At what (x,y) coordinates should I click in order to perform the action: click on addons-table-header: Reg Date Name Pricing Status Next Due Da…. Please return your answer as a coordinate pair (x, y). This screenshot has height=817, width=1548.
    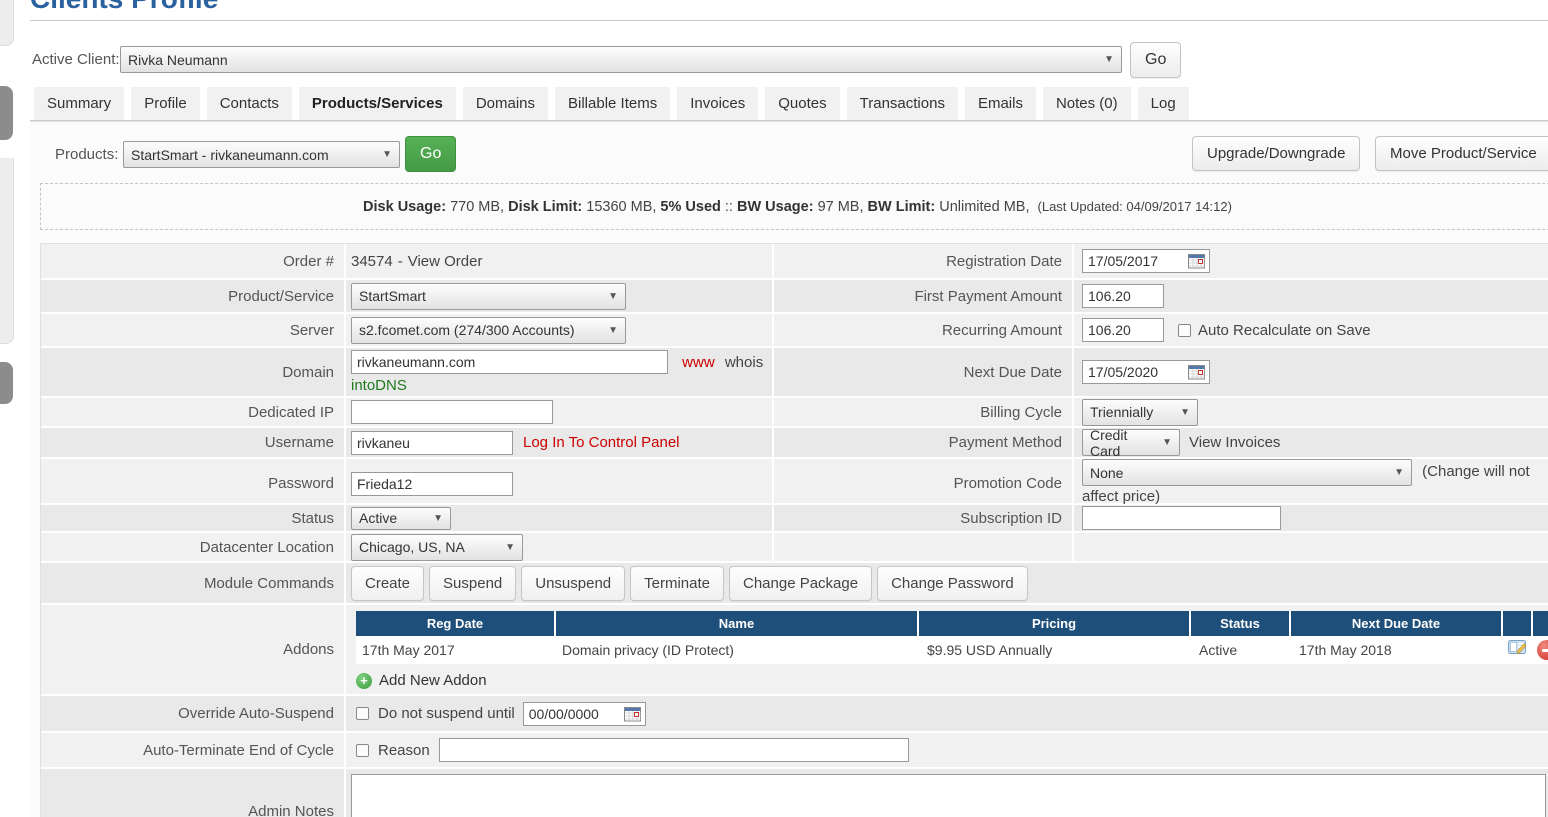
    Looking at the image, I should click on (952, 623).